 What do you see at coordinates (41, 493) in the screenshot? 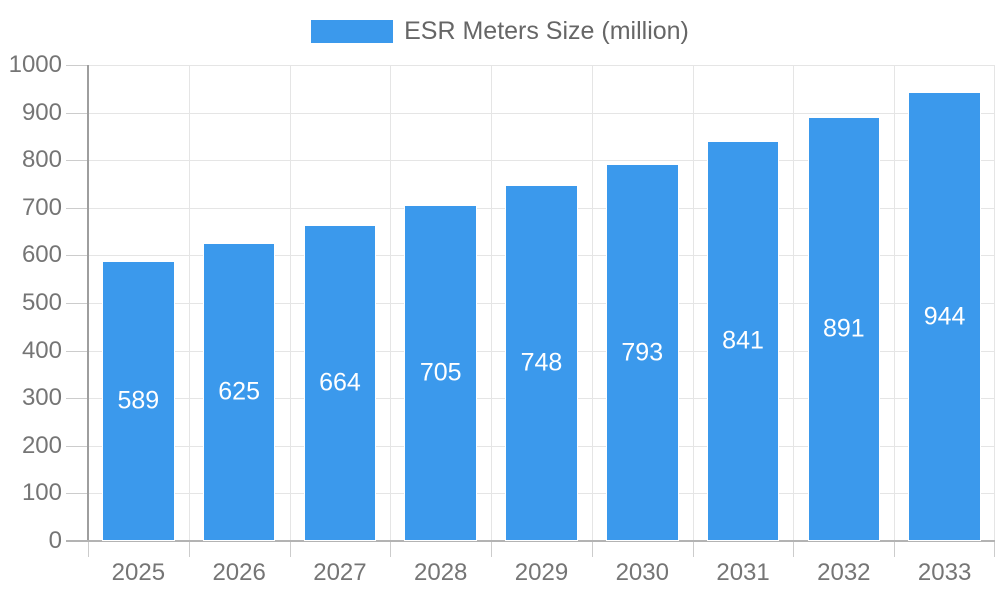
I see `y-axis-label: 100` at bounding box center [41, 493].